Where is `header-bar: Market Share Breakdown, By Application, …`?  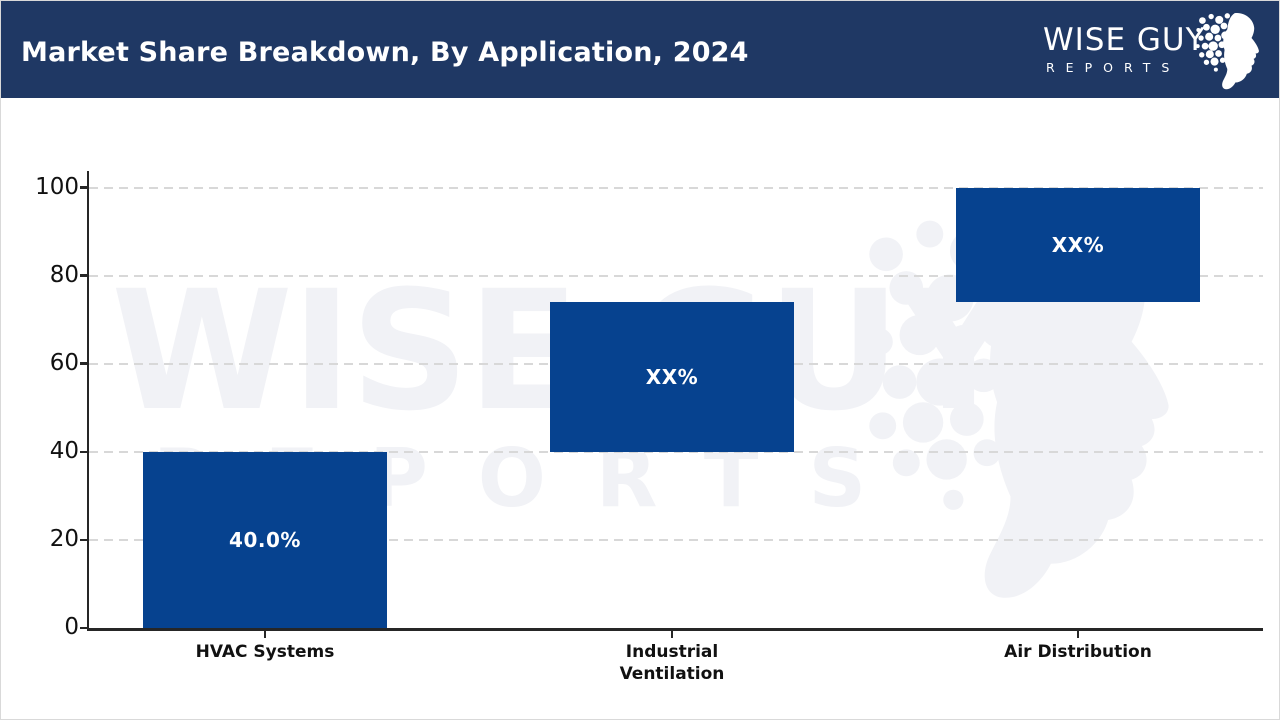 header-bar: Market Share Breakdown, By Application, … is located at coordinates (640, 49).